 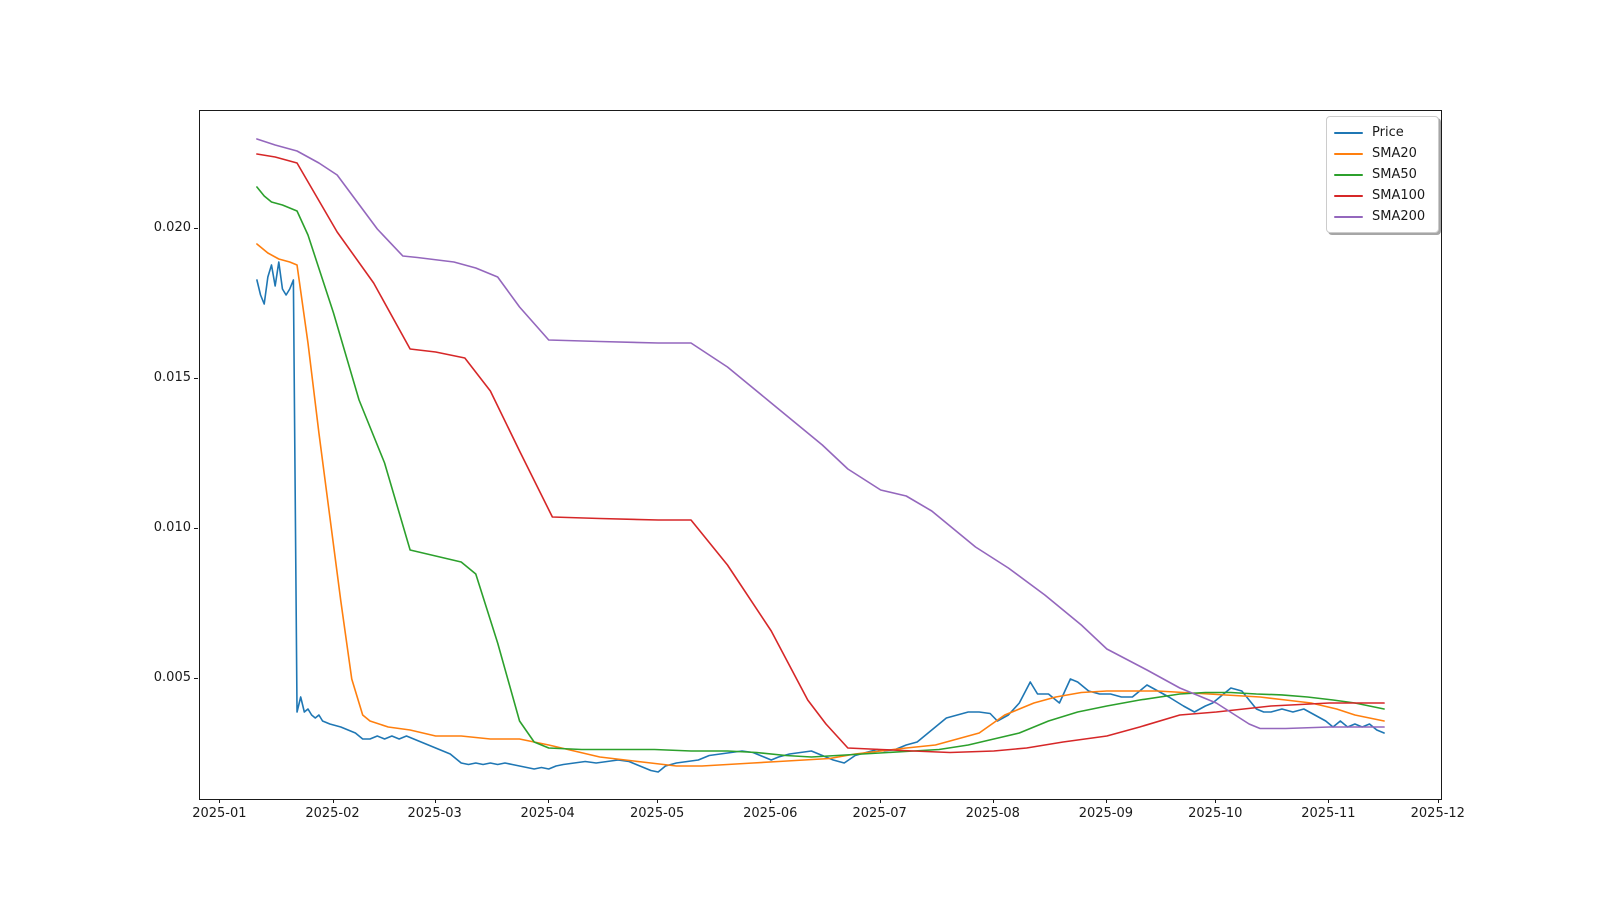 I want to click on legend-item-sma50: SMA50, so click(x=1382, y=174).